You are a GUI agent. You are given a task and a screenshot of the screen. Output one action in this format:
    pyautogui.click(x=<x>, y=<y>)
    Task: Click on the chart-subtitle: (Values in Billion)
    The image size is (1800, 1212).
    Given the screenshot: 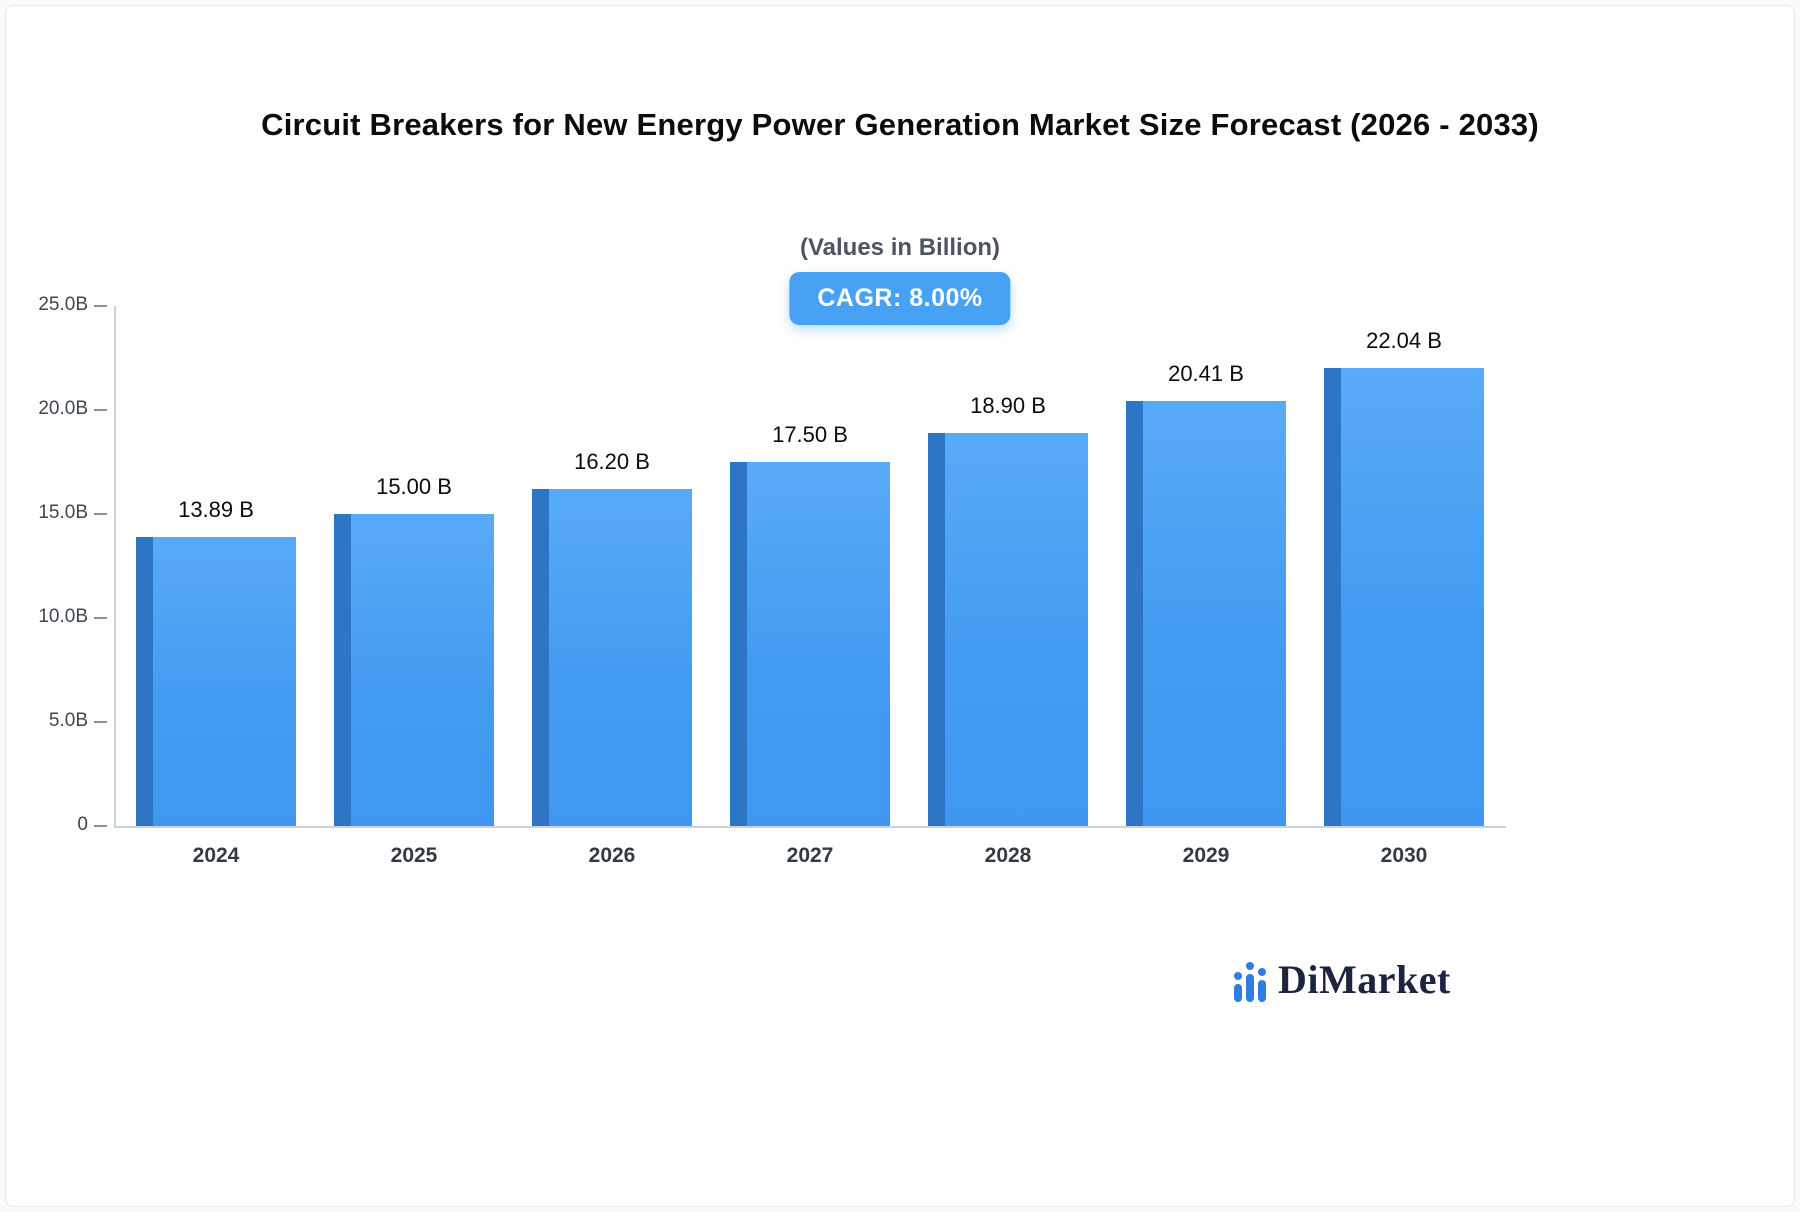 What is the action you would take?
    pyautogui.click(x=900, y=247)
    